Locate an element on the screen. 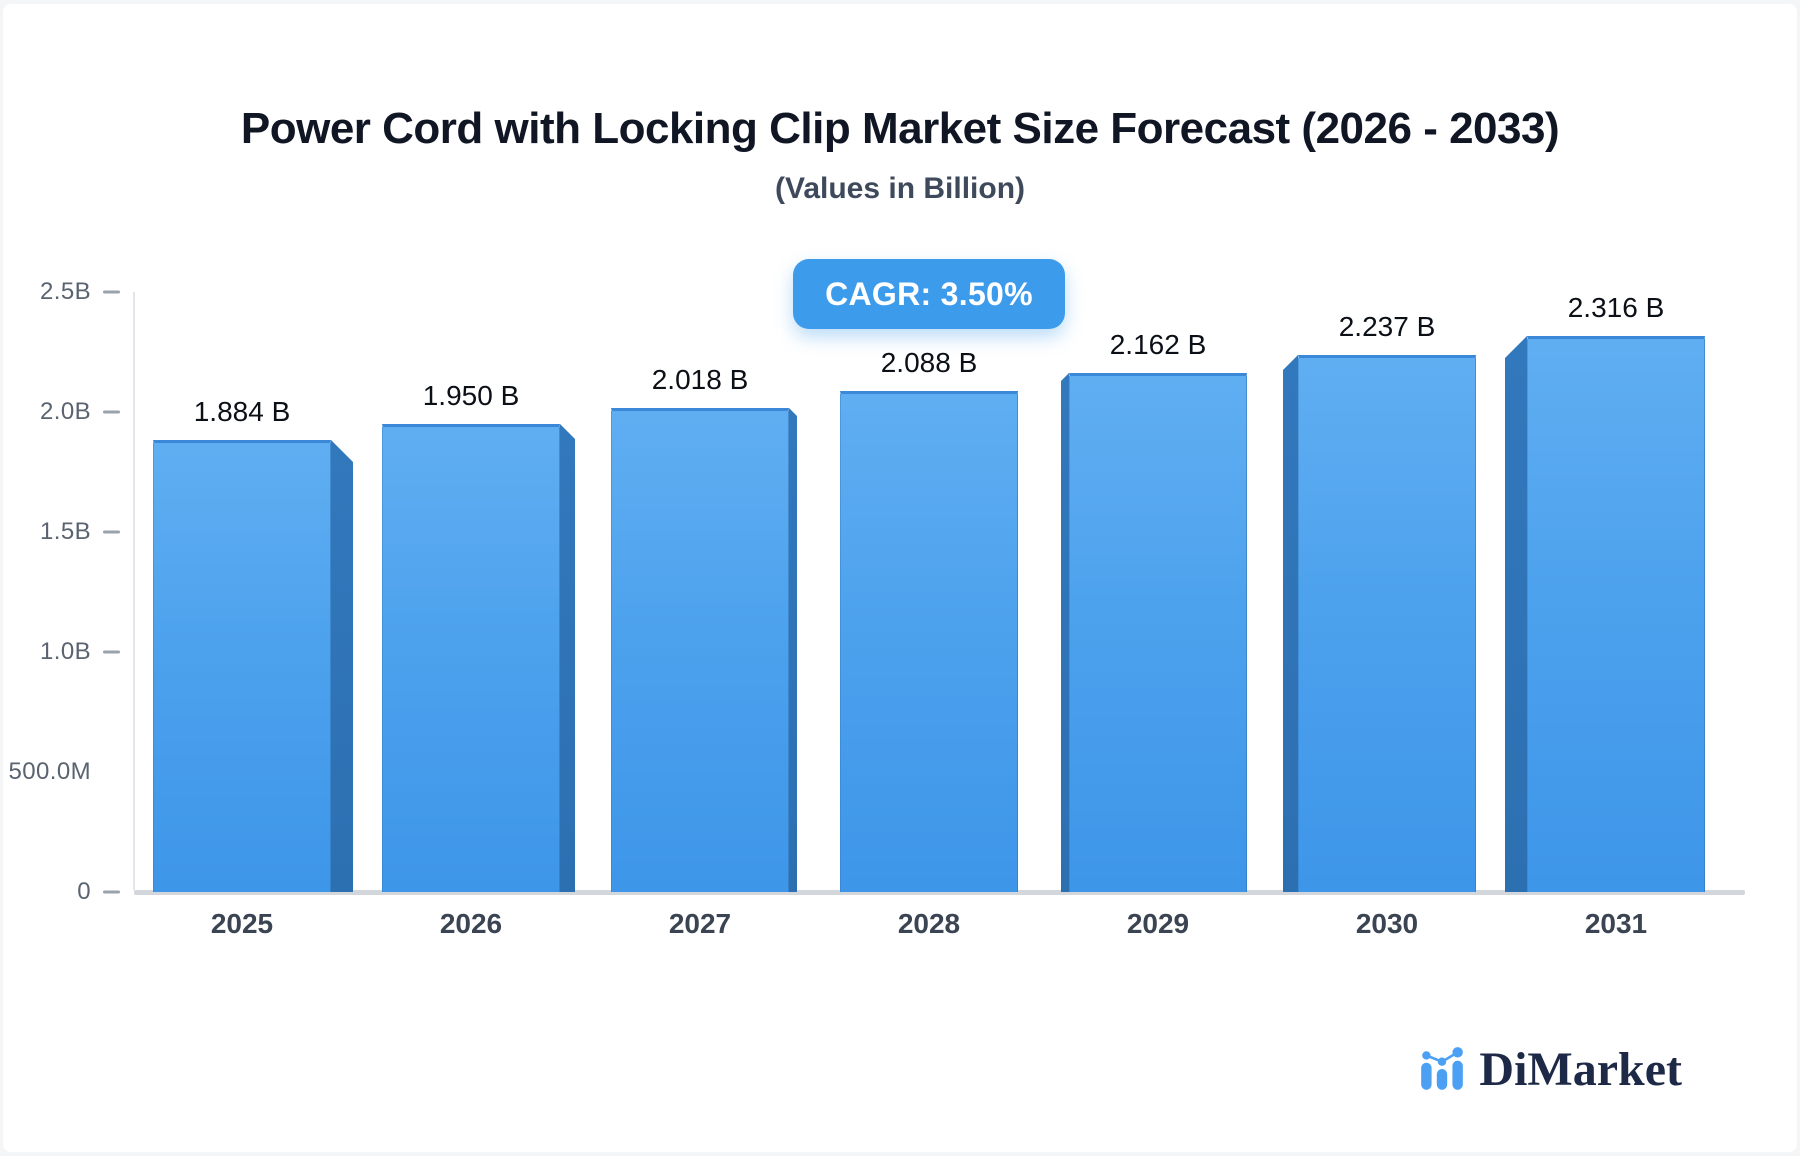 The height and width of the screenshot is (1156, 1800). chart-subtitle: (Values in Billion) is located at coordinates (900, 188).